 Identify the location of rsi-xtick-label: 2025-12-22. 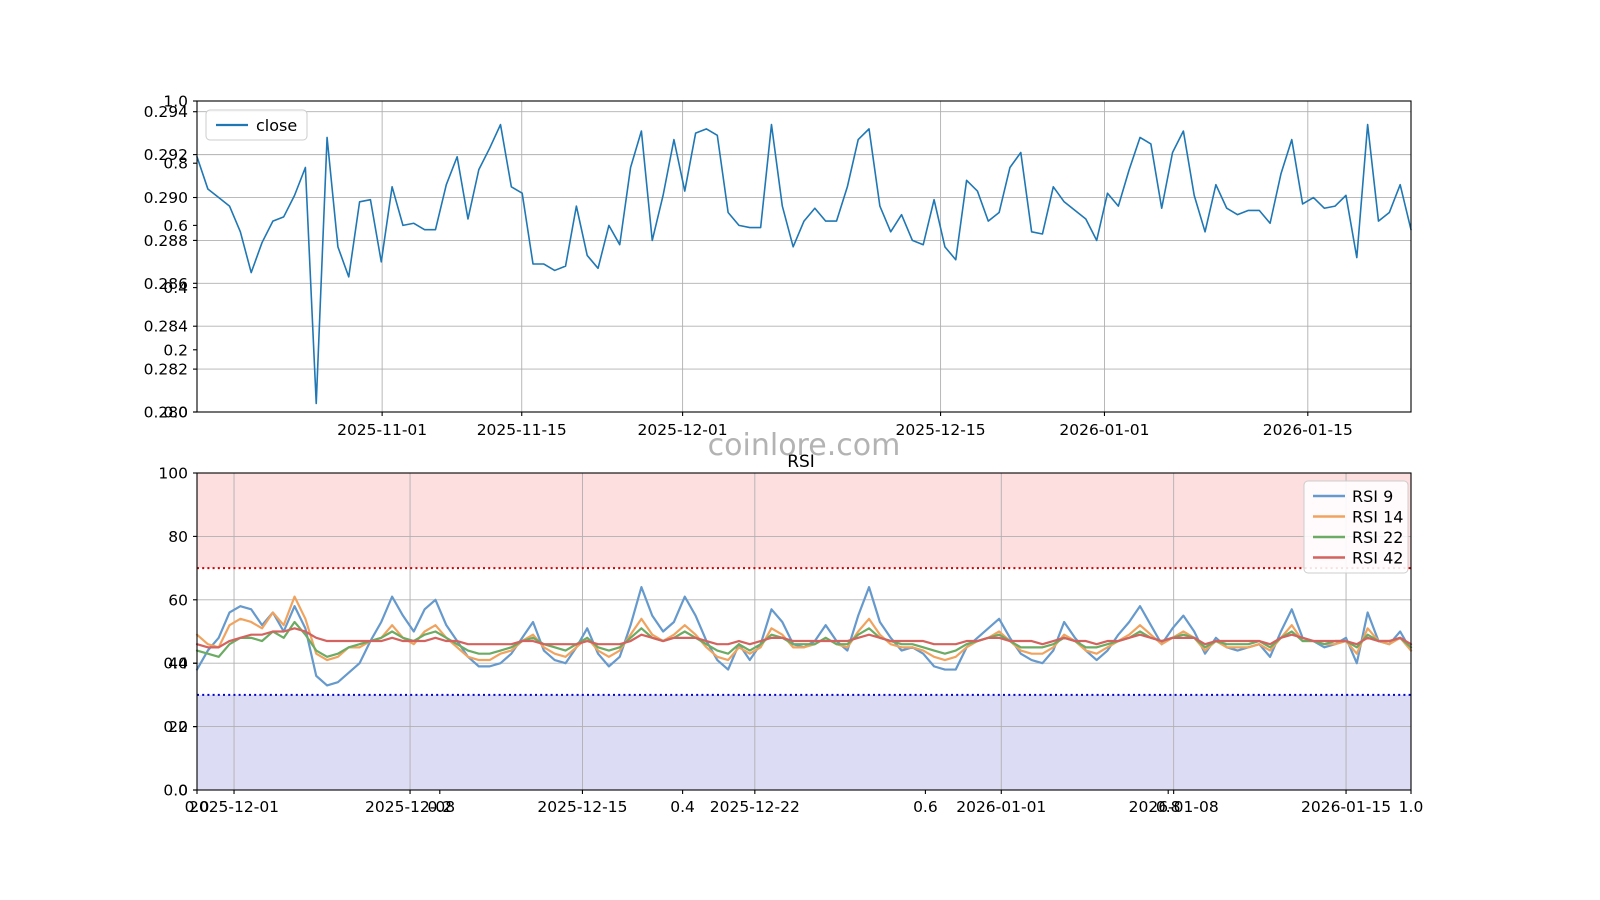
(755, 807).